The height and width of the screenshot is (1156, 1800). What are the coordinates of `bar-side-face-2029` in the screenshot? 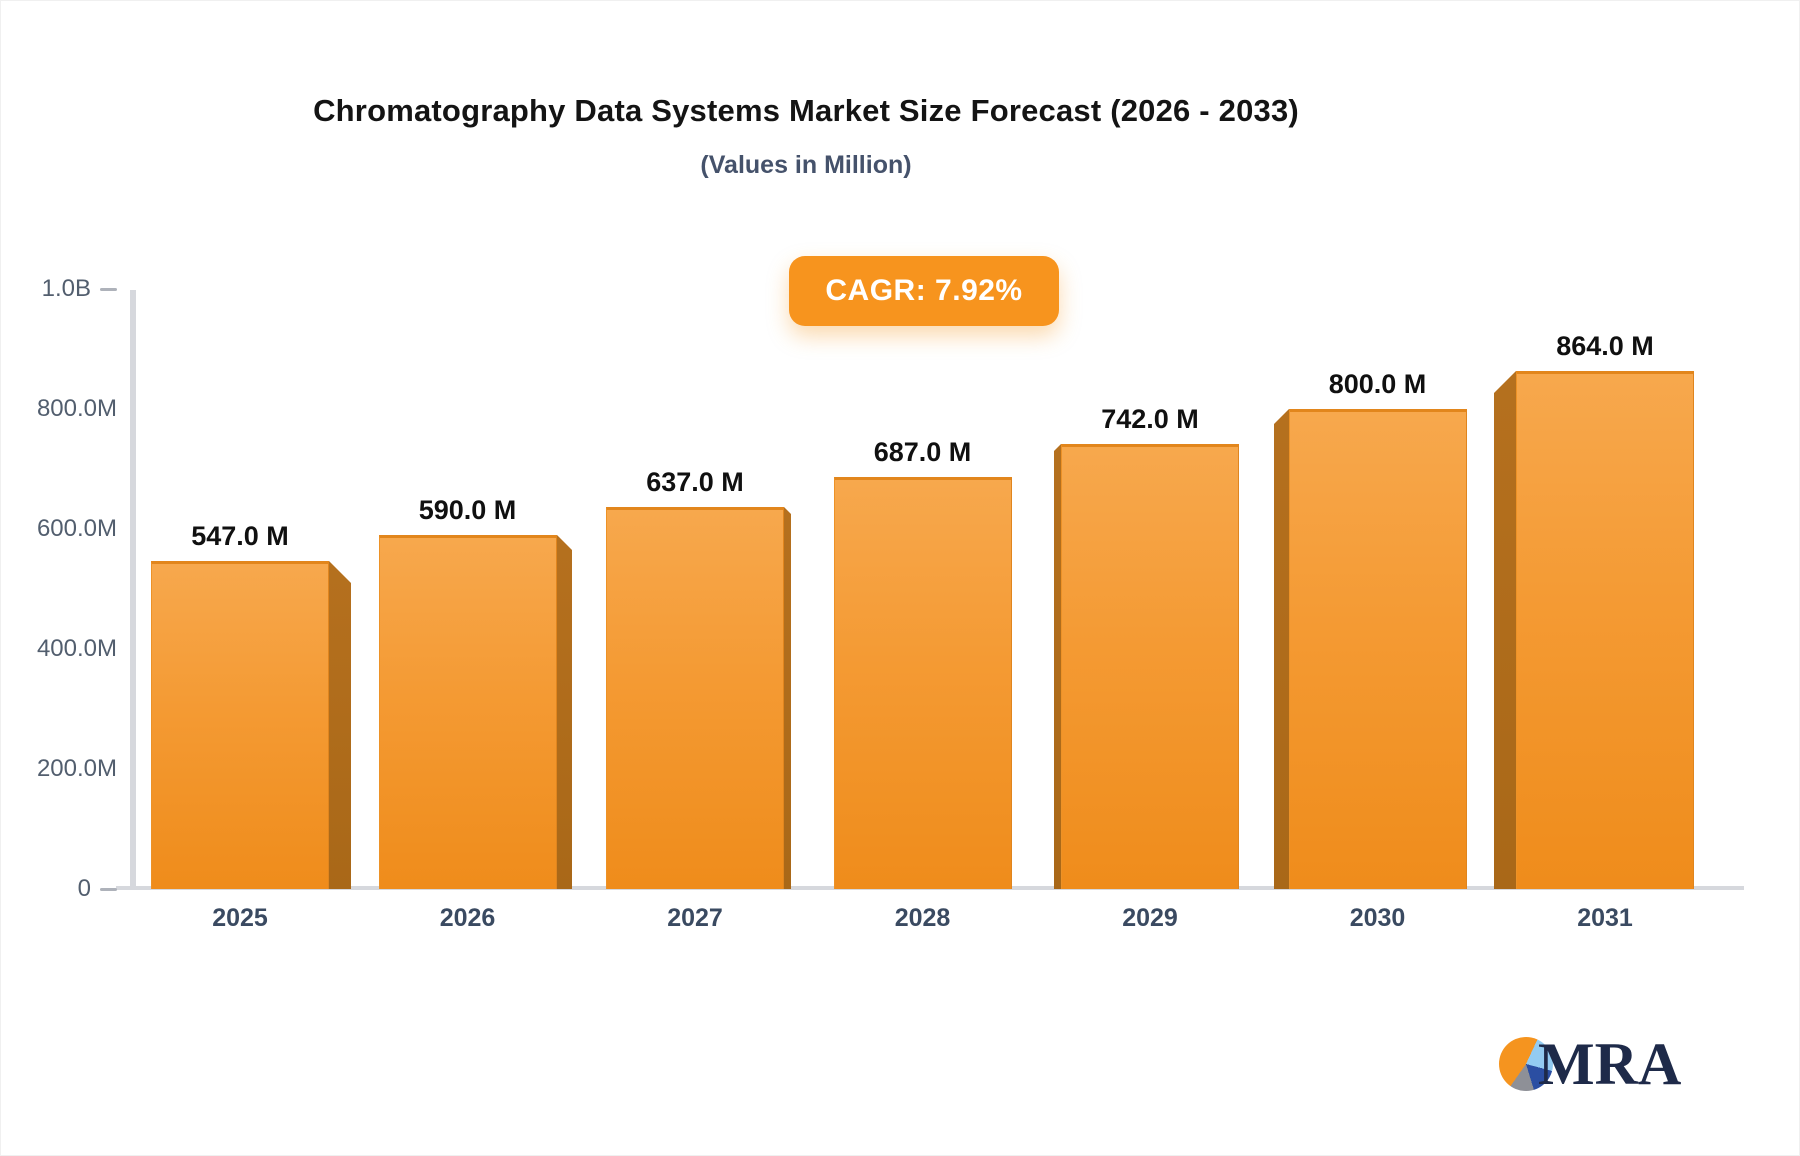 It's located at (1057, 666).